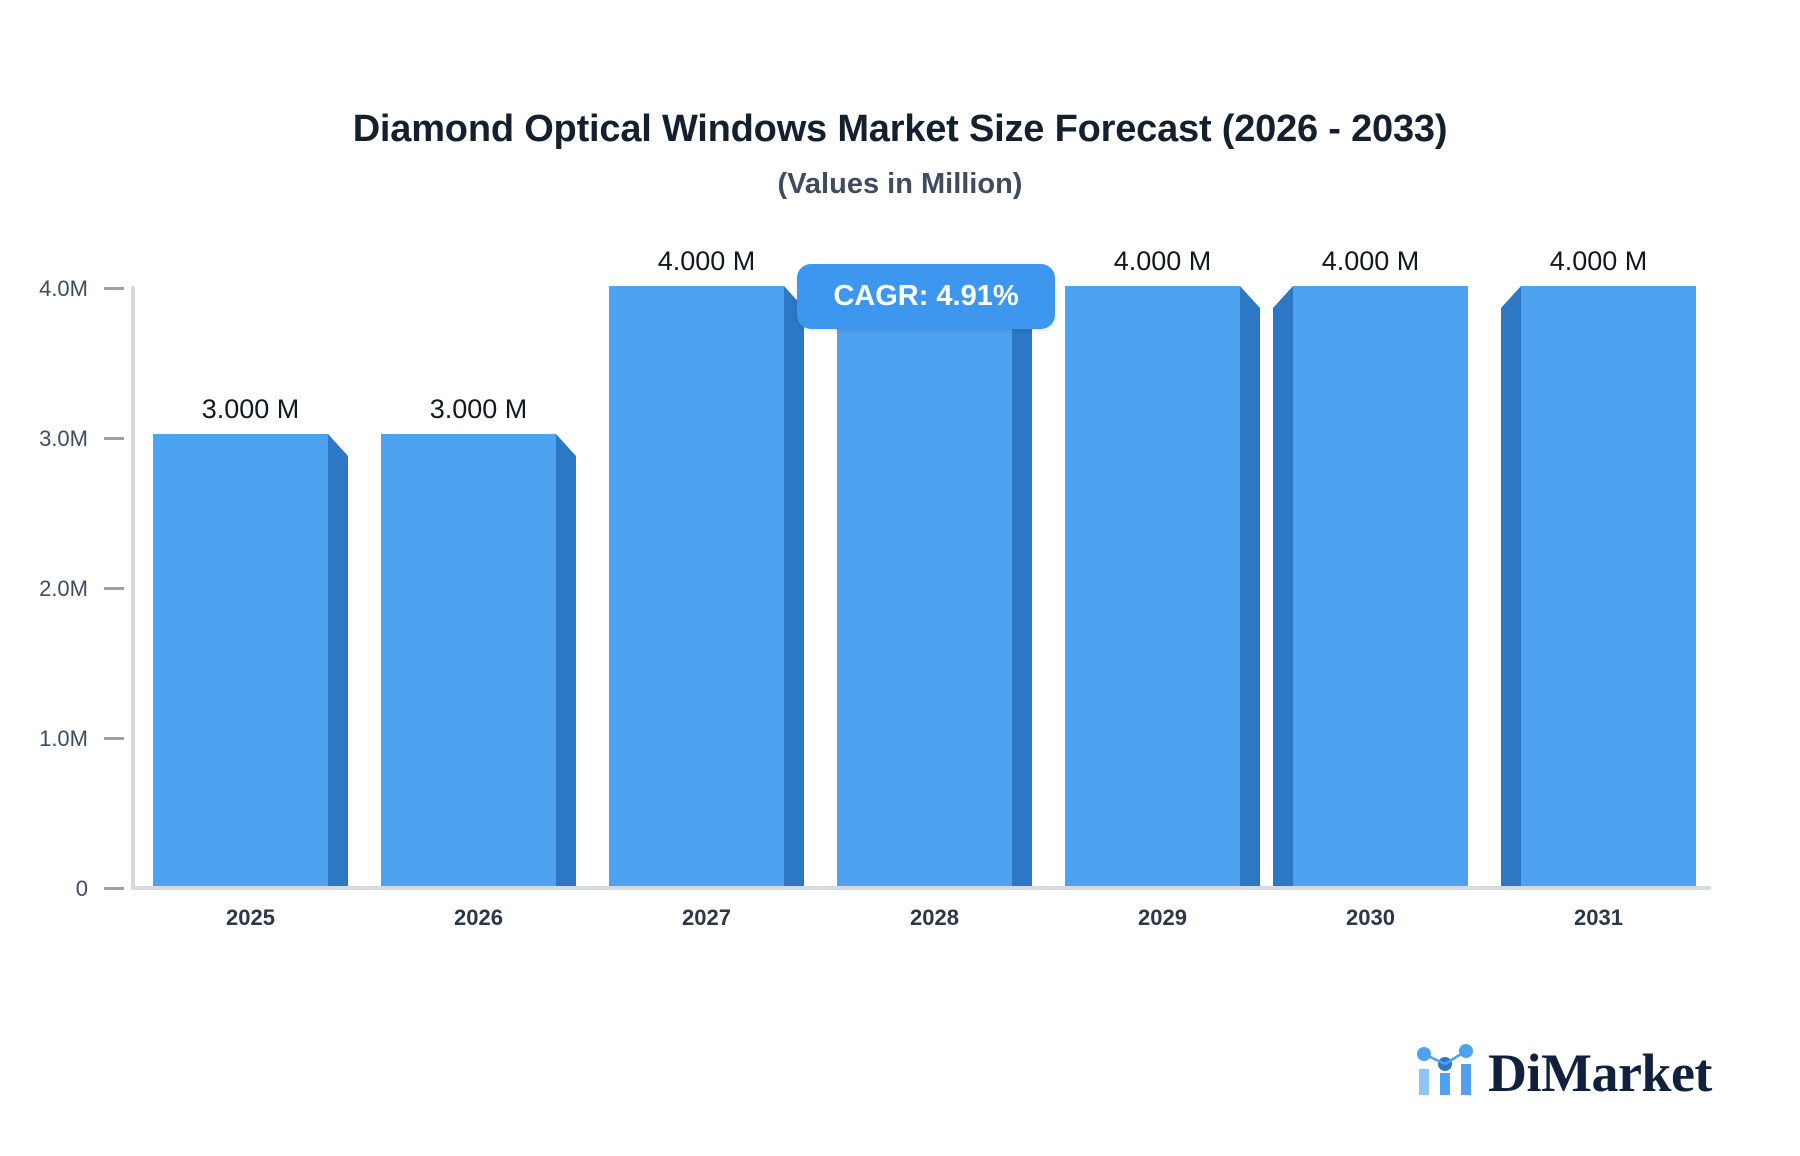  I want to click on bar-value-label-2031: 4.000 M, so click(1598, 261).